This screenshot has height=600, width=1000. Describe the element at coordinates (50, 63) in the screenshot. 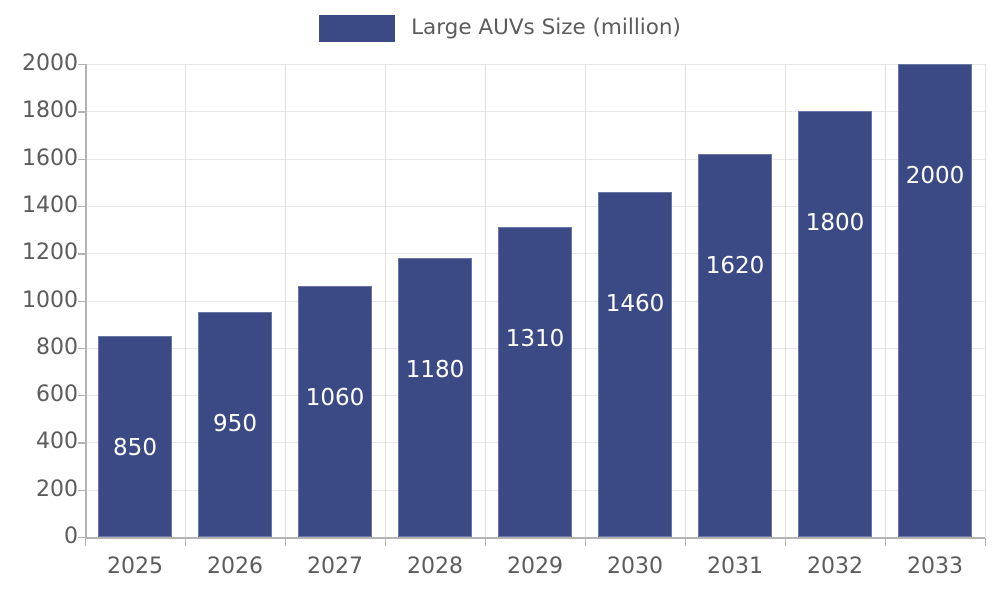

I see `y-axis-tick-label: 2000` at that location.